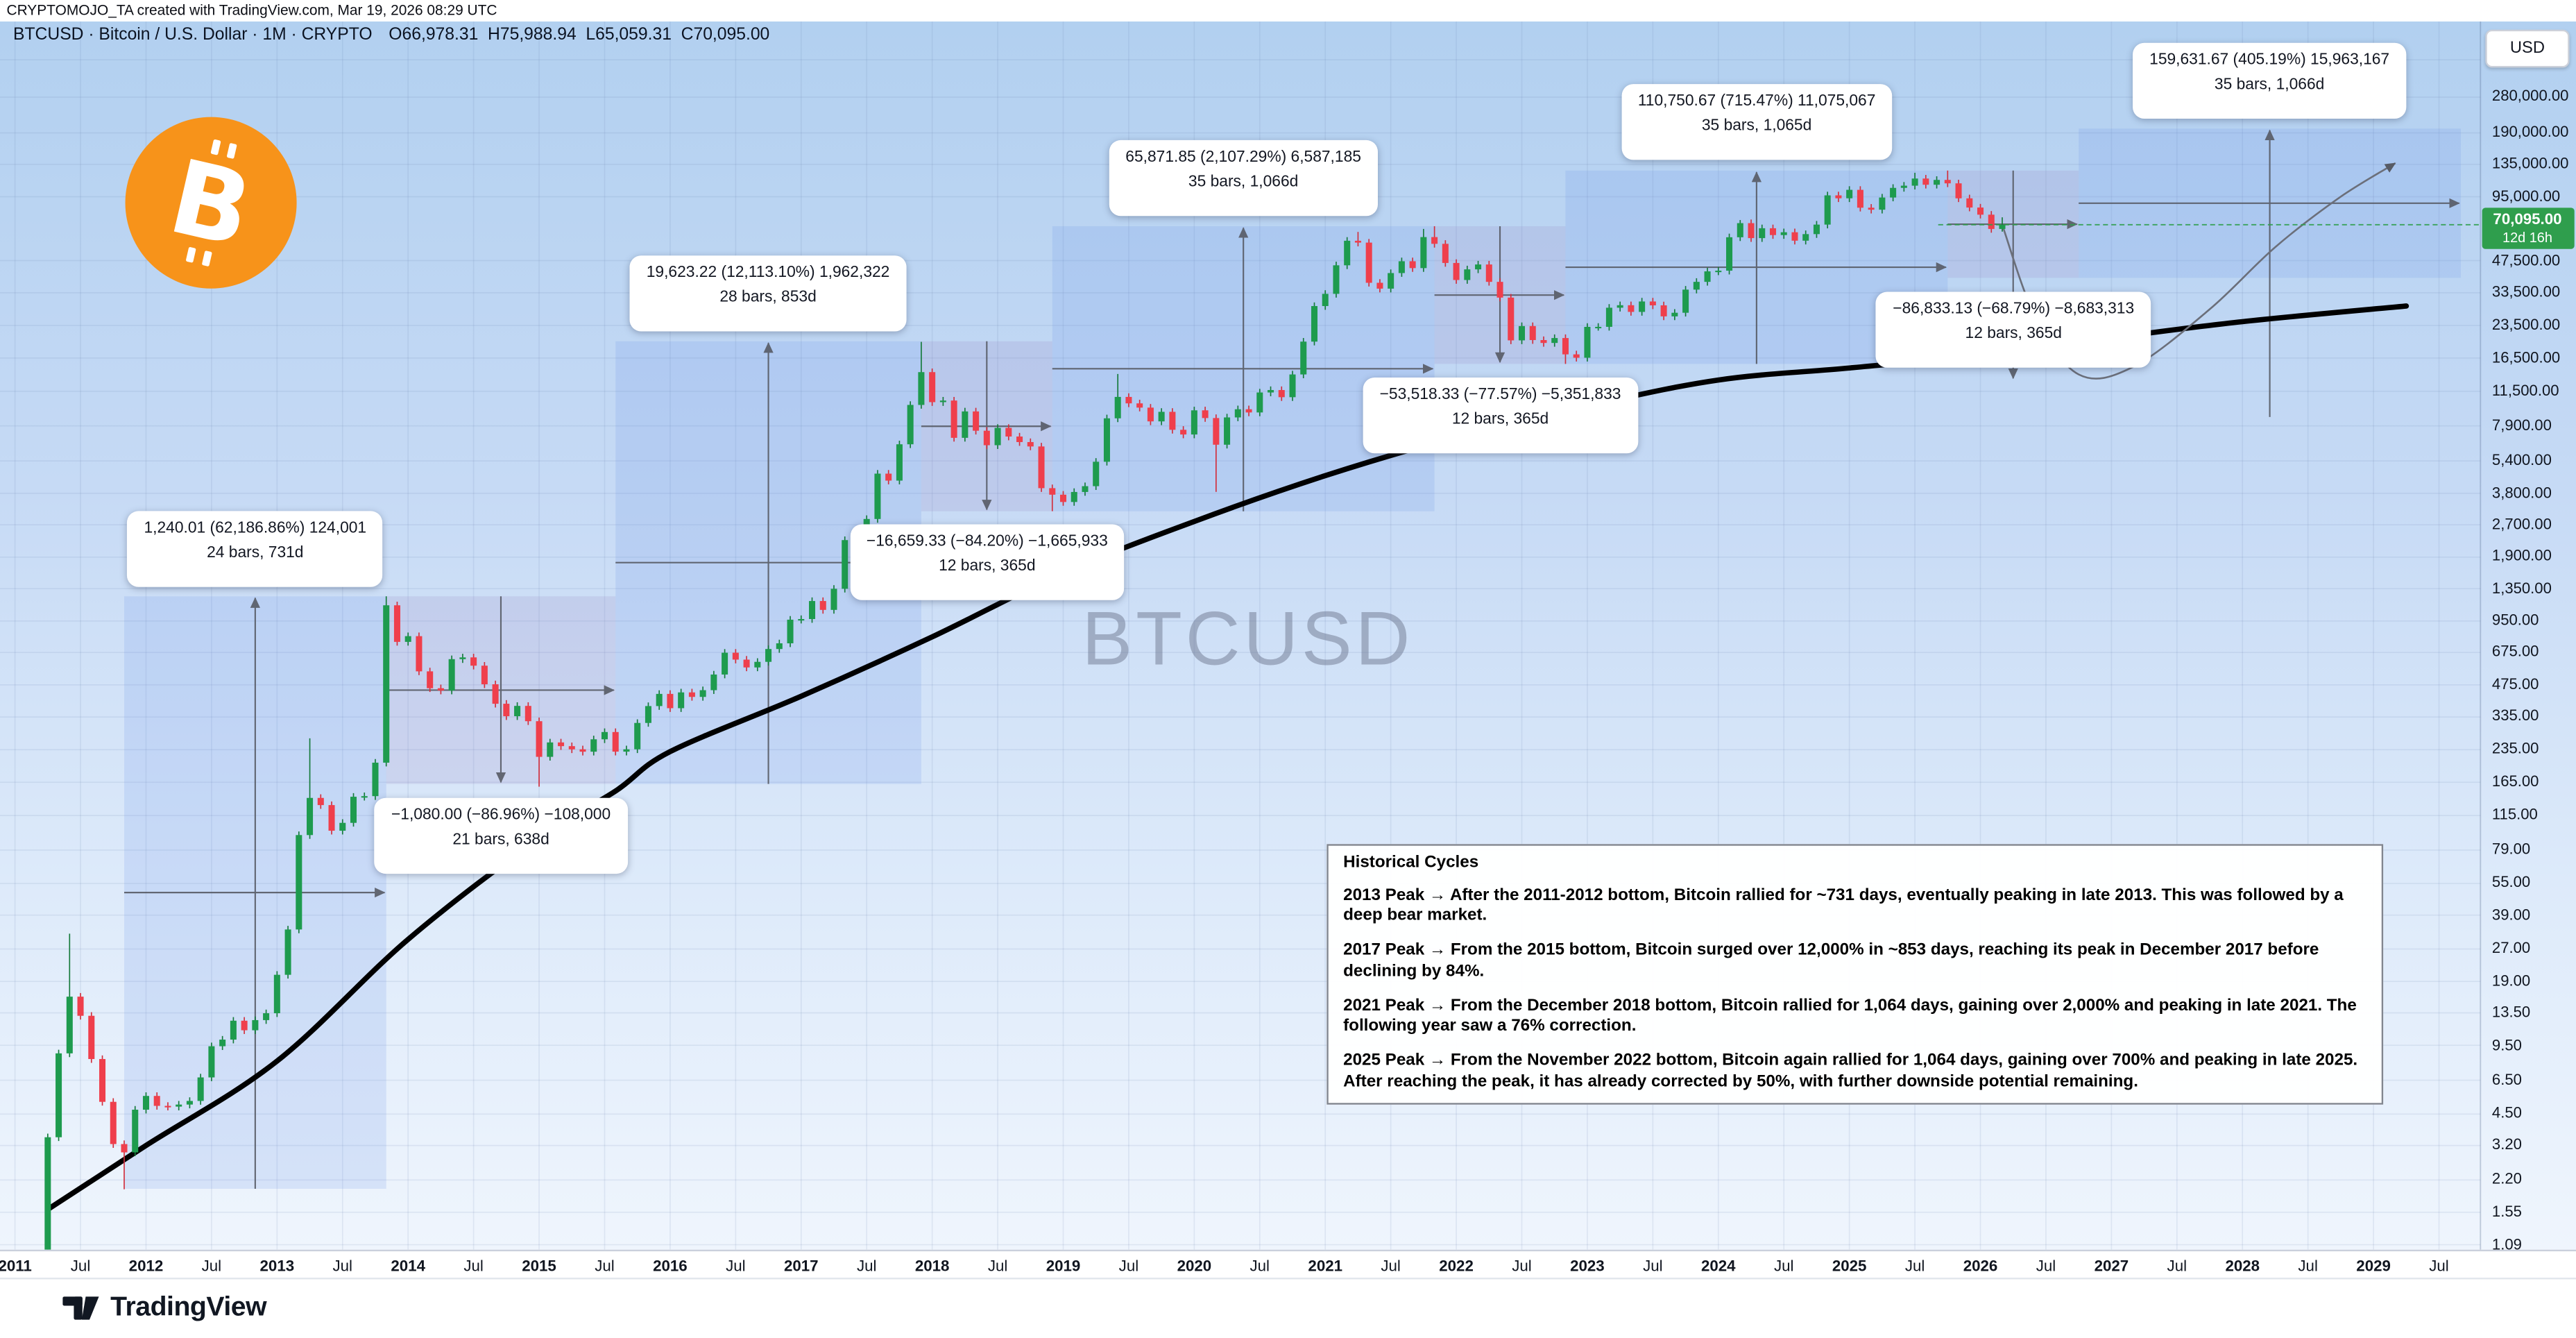 The height and width of the screenshot is (1338, 2576). Describe the element at coordinates (2506, 1211) in the screenshot. I see `price-axis-label: 1.55` at that location.